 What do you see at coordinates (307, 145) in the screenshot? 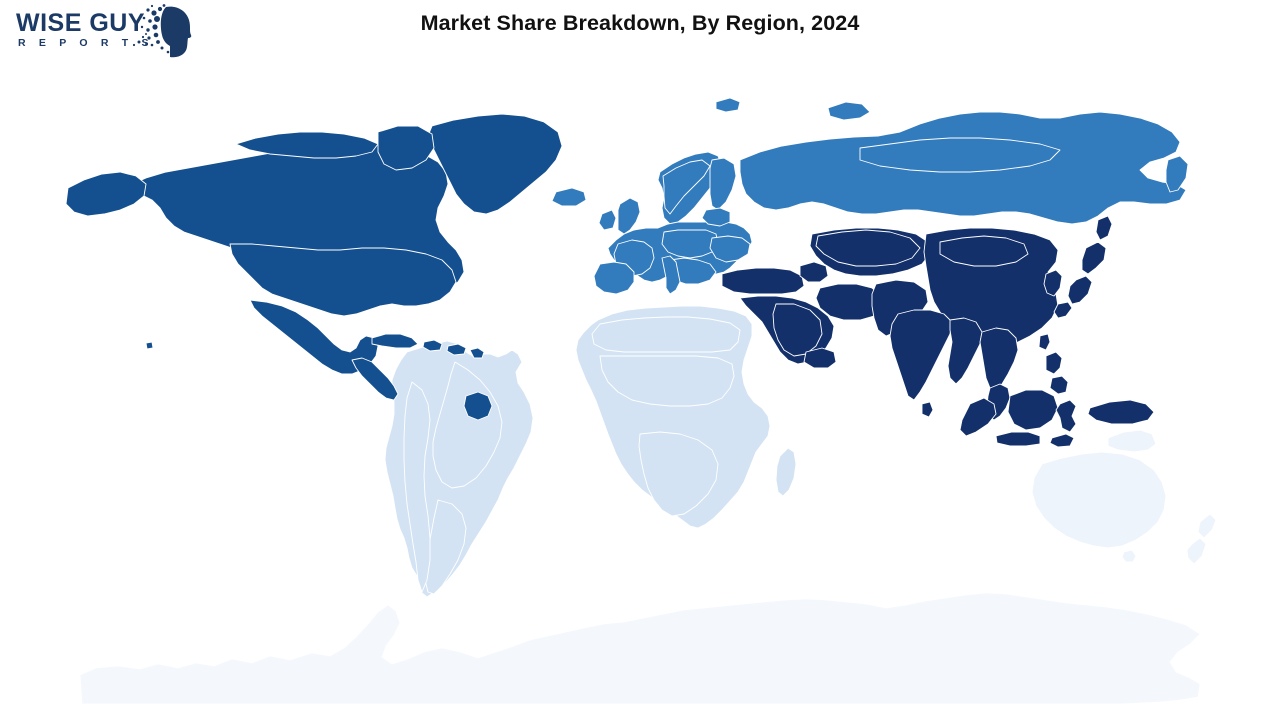
I see `canadian-arctic-islands-shape` at bounding box center [307, 145].